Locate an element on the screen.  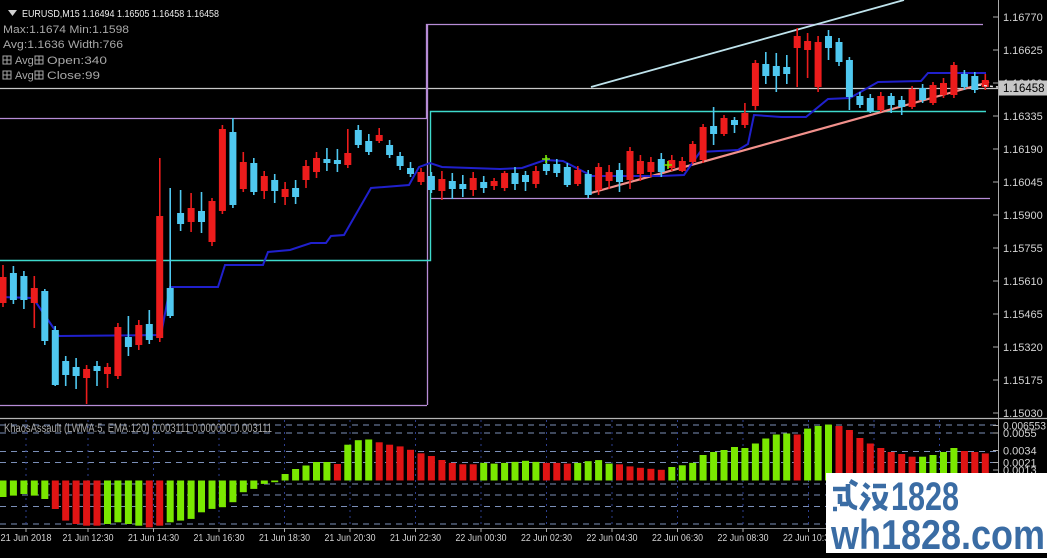
svg-text: 0.0034 is located at coordinates (1020, 452).